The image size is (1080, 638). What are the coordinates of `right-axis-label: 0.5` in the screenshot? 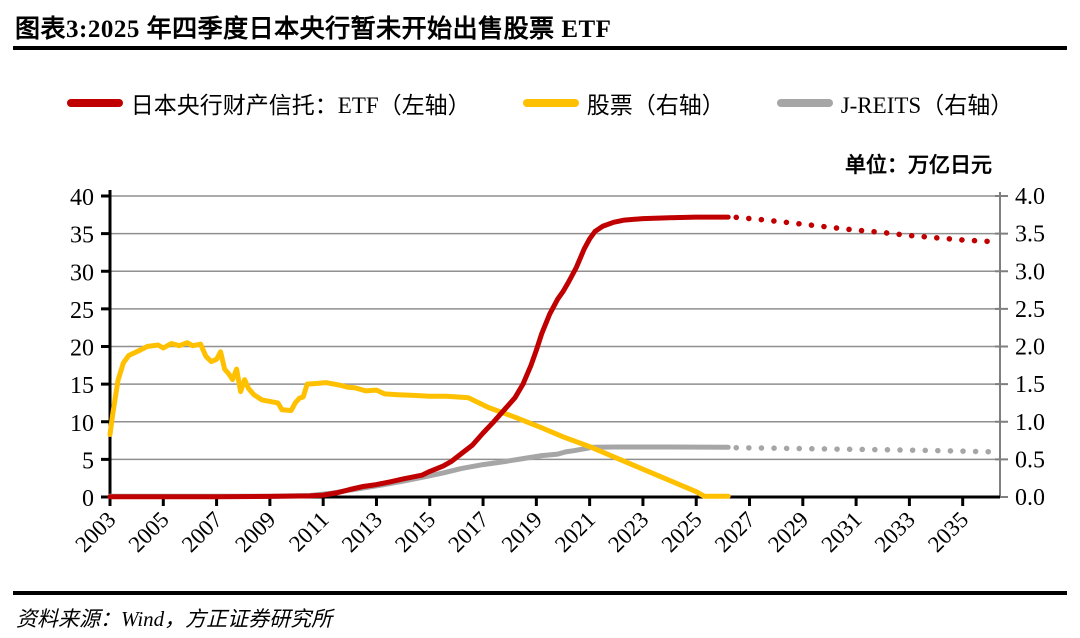 It's located at (1030, 460).